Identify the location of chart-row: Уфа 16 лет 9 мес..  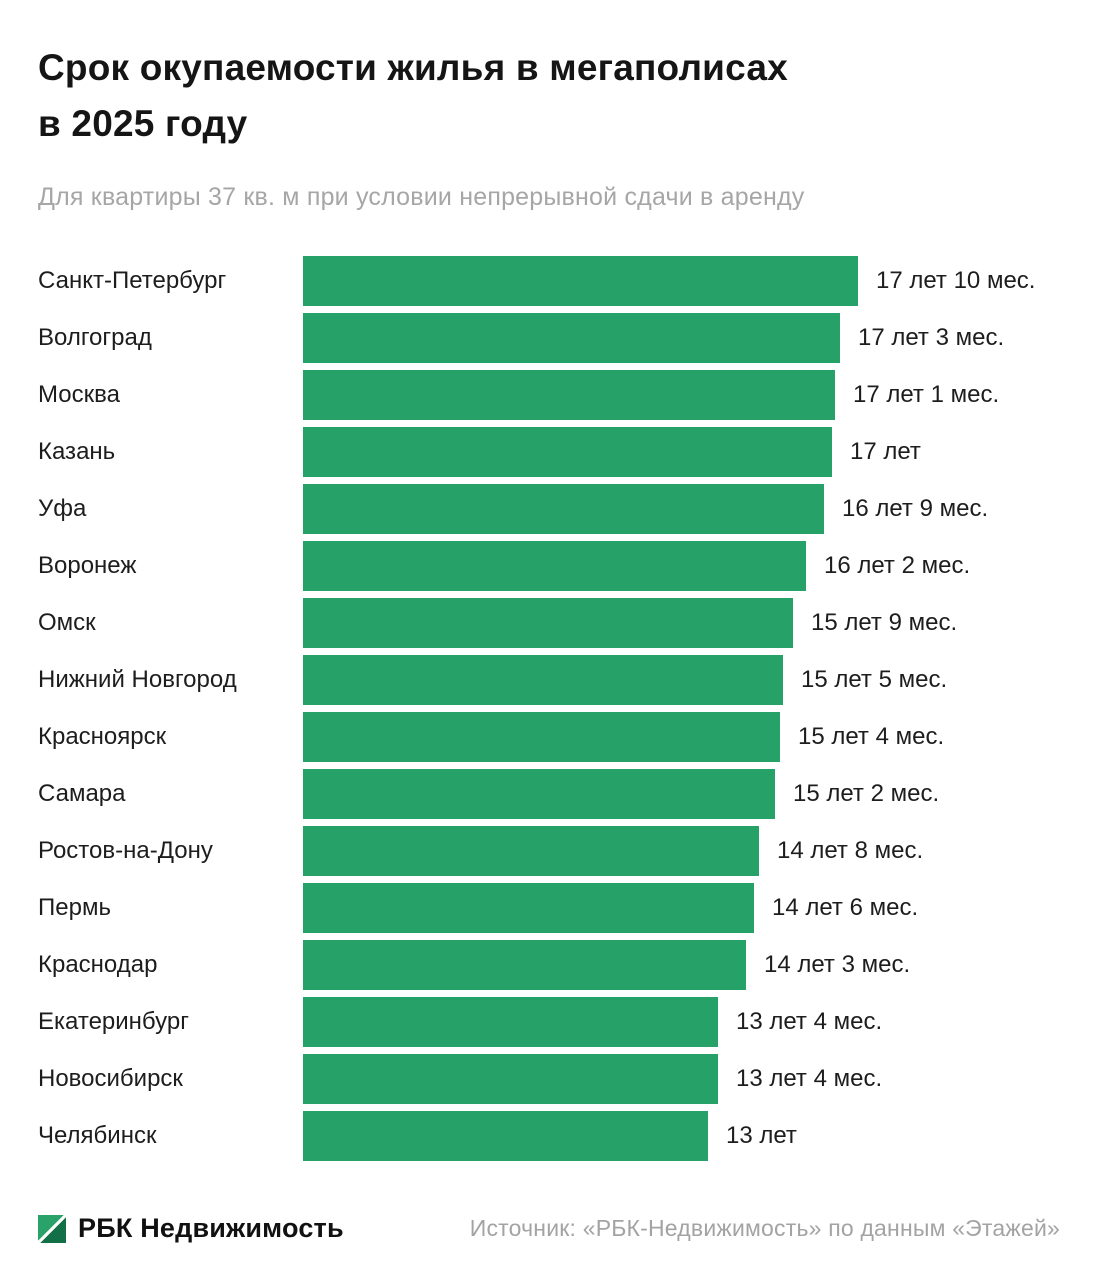
(549, 509).